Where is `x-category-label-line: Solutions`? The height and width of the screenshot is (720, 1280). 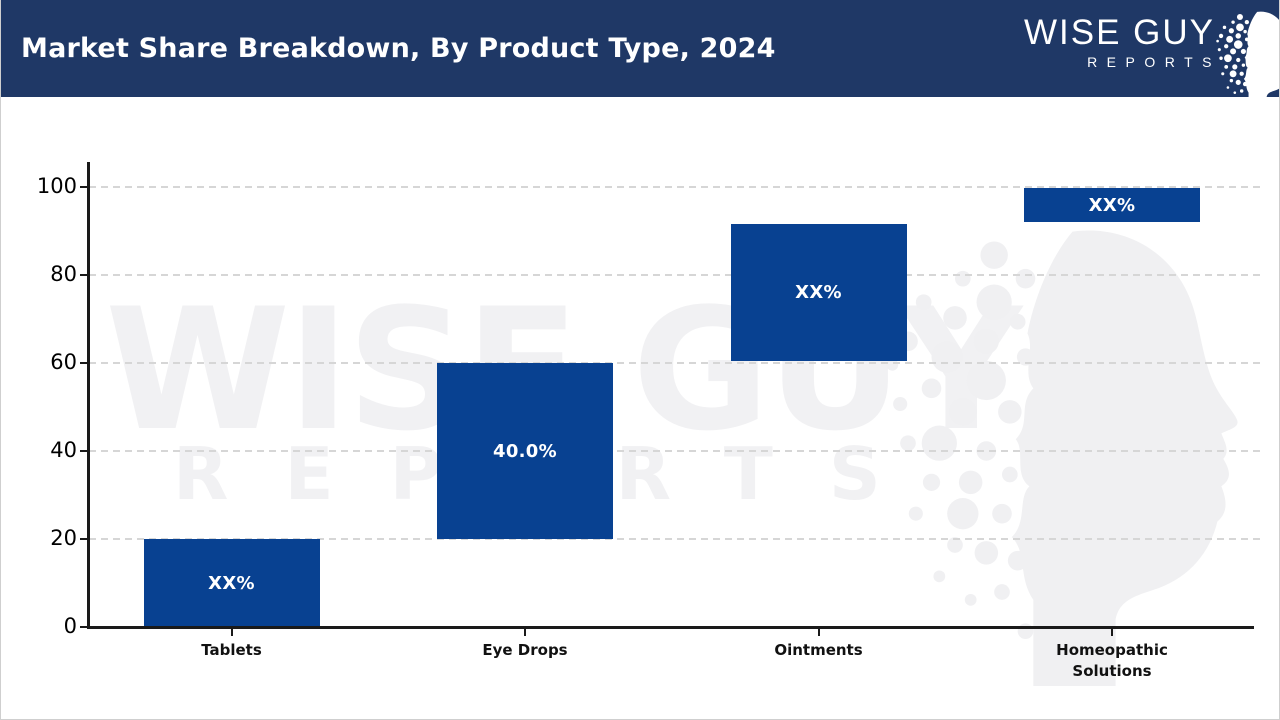
x-category-label-line: Solutions is located at coordinates (1112, 671).